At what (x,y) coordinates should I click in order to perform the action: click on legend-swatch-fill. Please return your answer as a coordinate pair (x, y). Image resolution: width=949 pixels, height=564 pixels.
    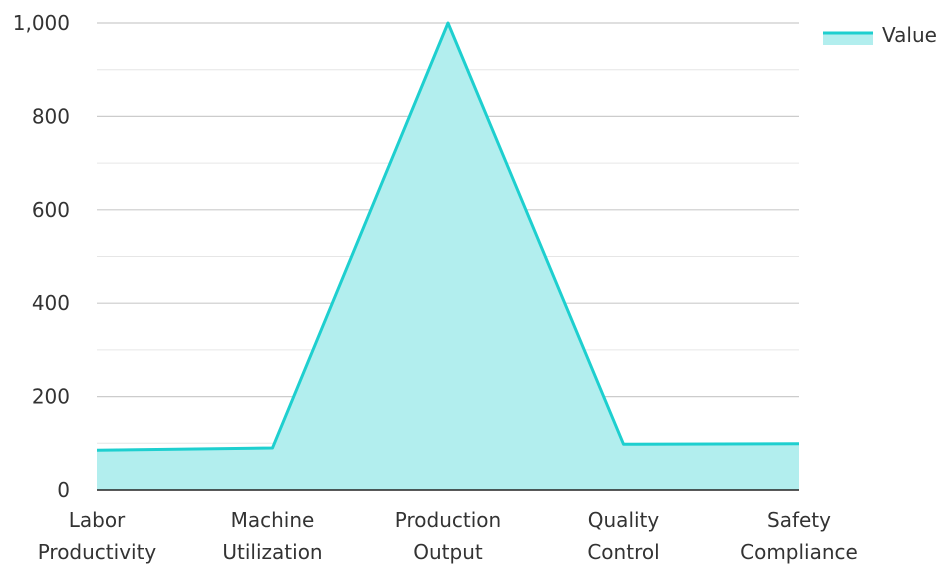
    Looking at the image, I should click on (848, 39).